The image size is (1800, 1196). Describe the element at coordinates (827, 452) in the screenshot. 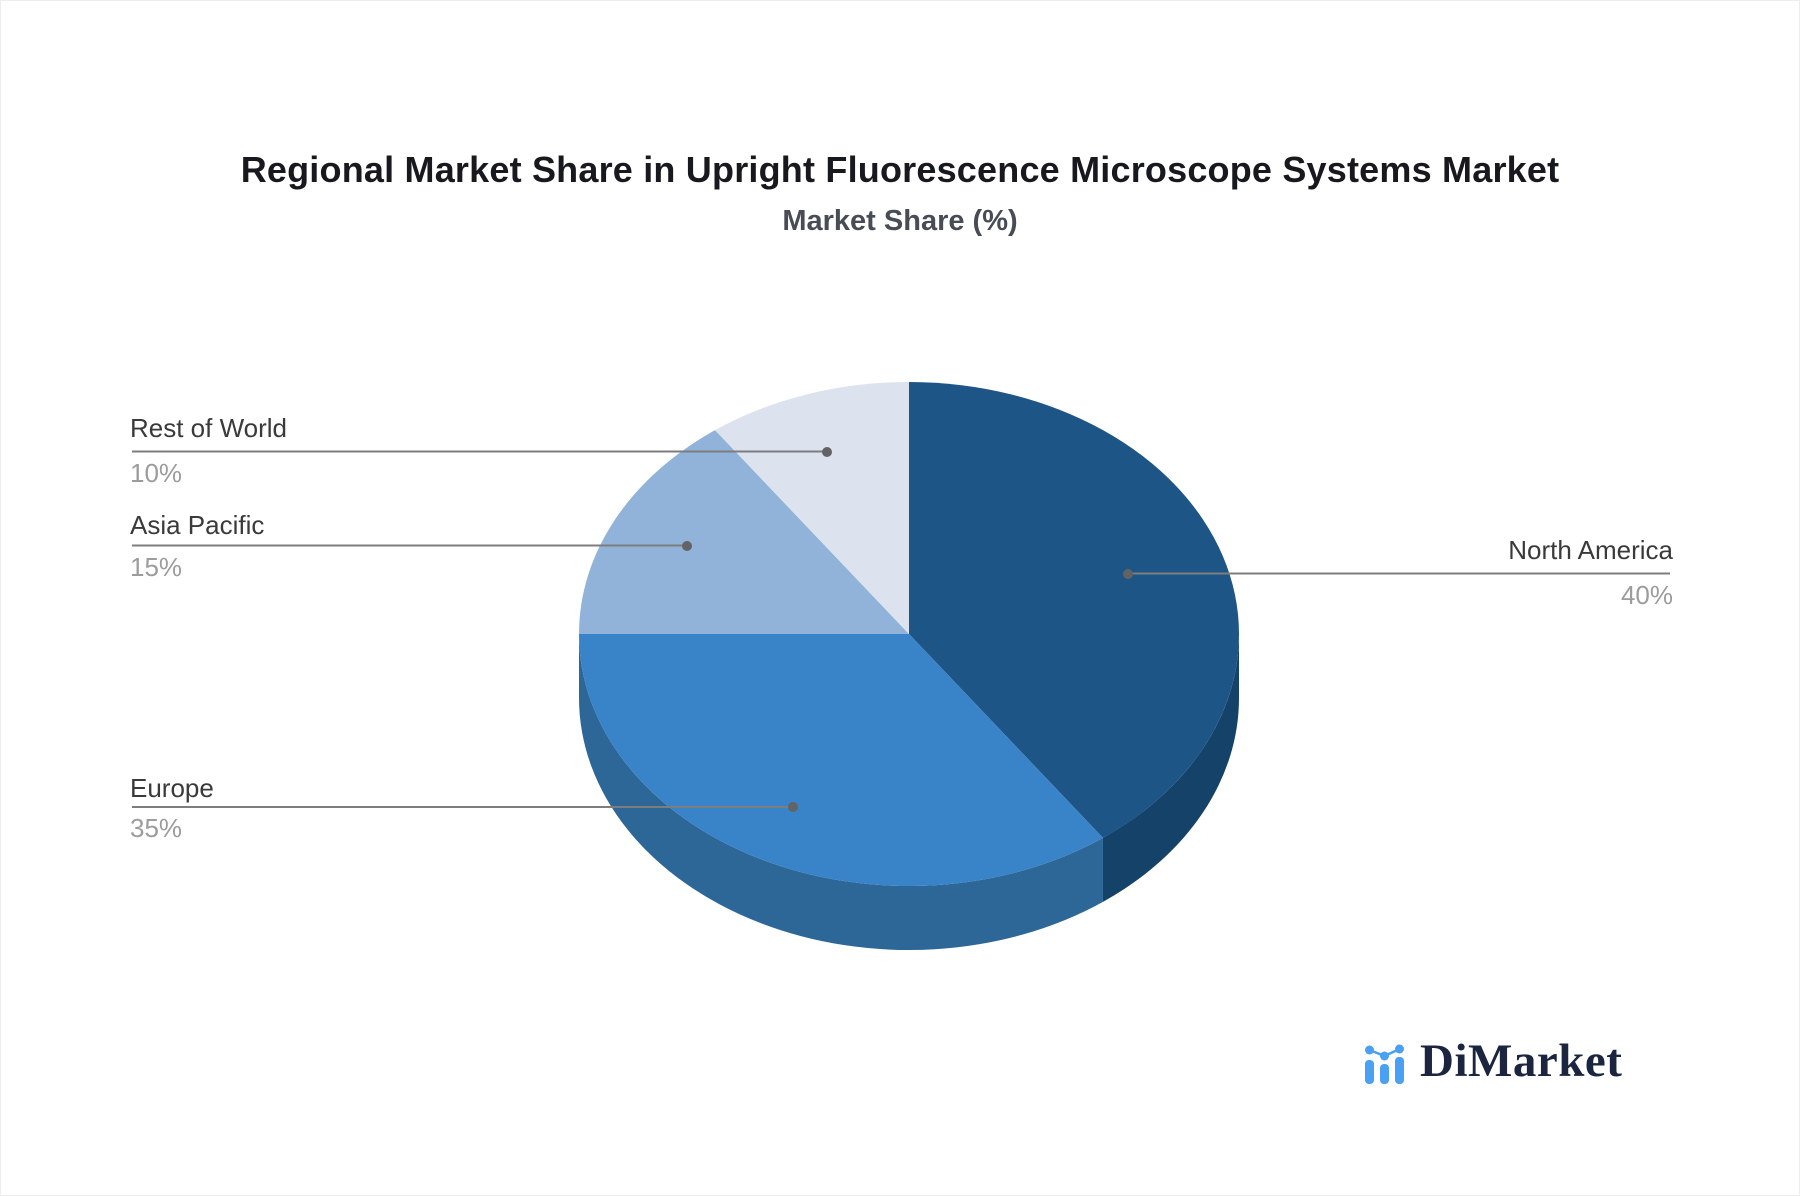

I see `leader-dot-rest-of-world` at that location.